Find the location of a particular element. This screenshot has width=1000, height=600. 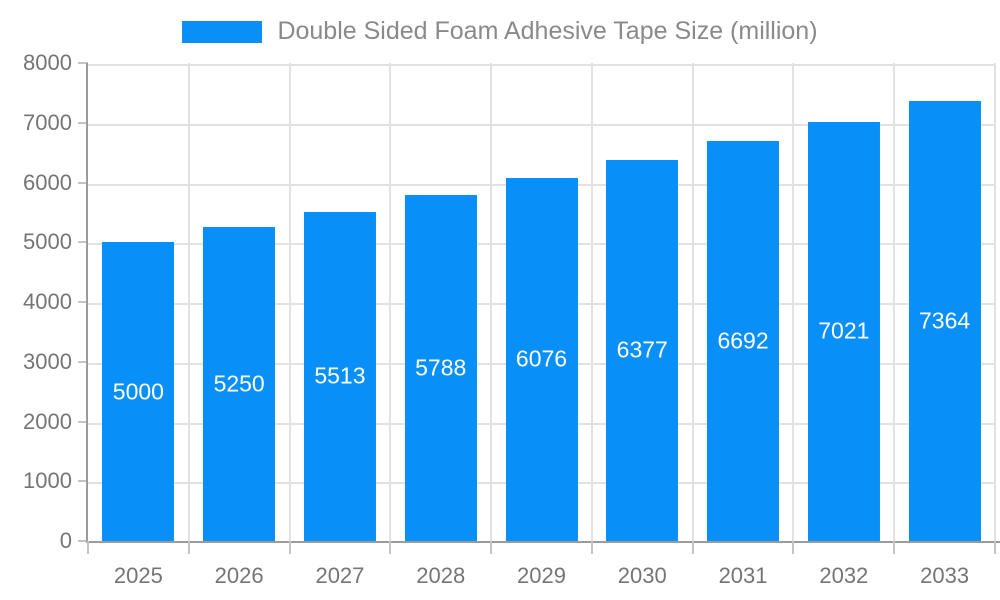

bar-value-label: 5513 is located at coordinates (340, 375).